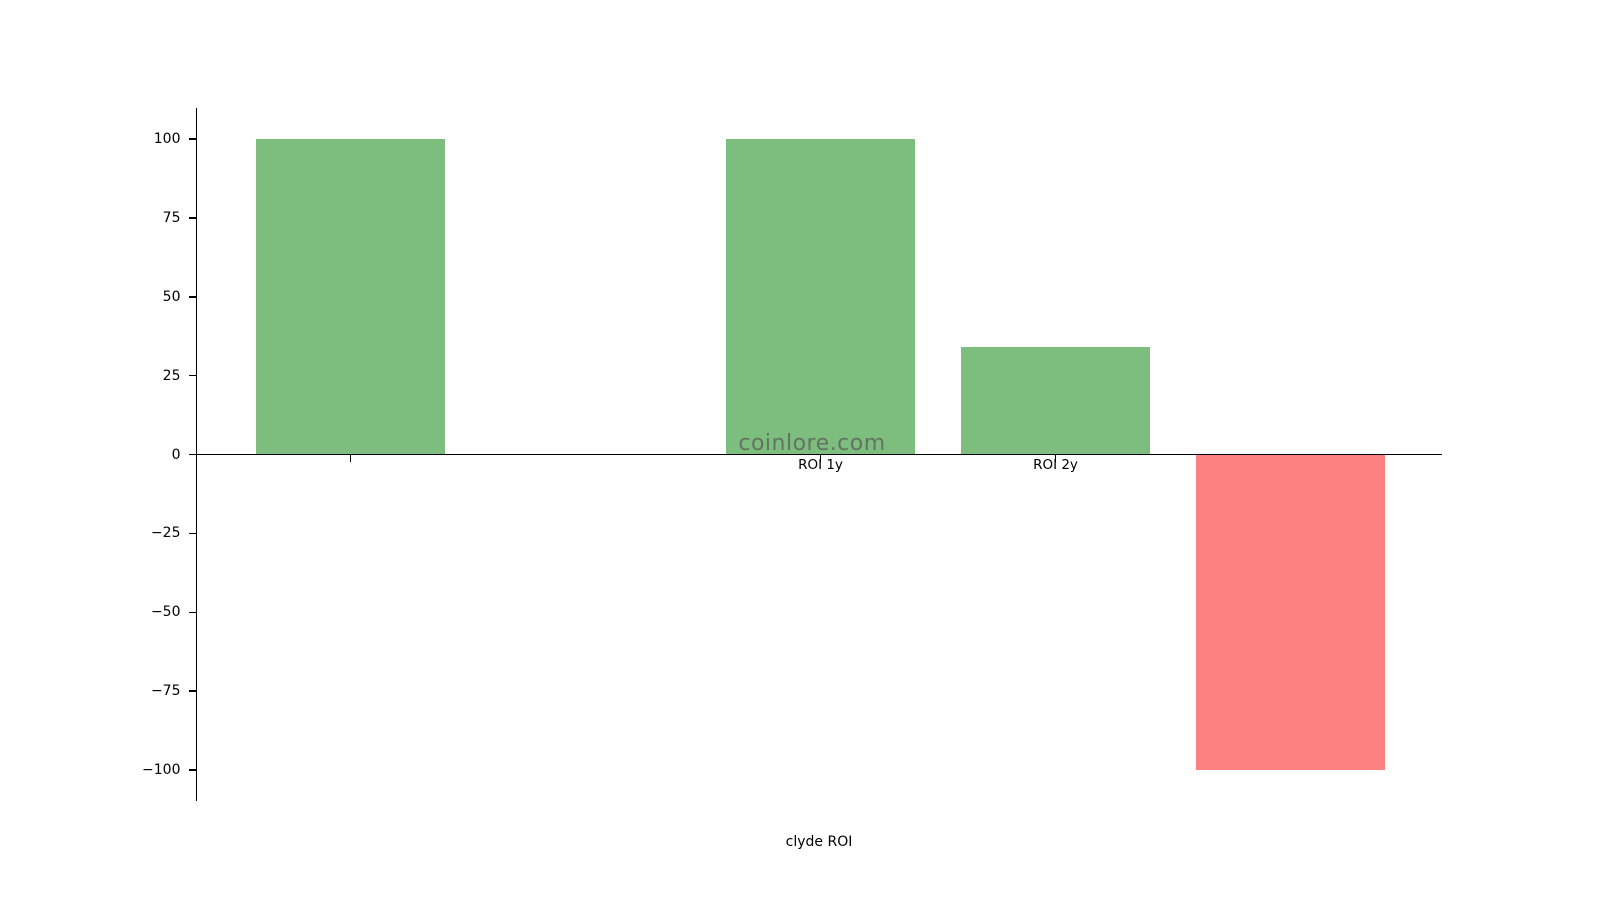 This screenshot has height=900, width=1600. Describe the element at coordinates (165, 612) in the screenshot. I see `y-tick-label: −50` at that location.